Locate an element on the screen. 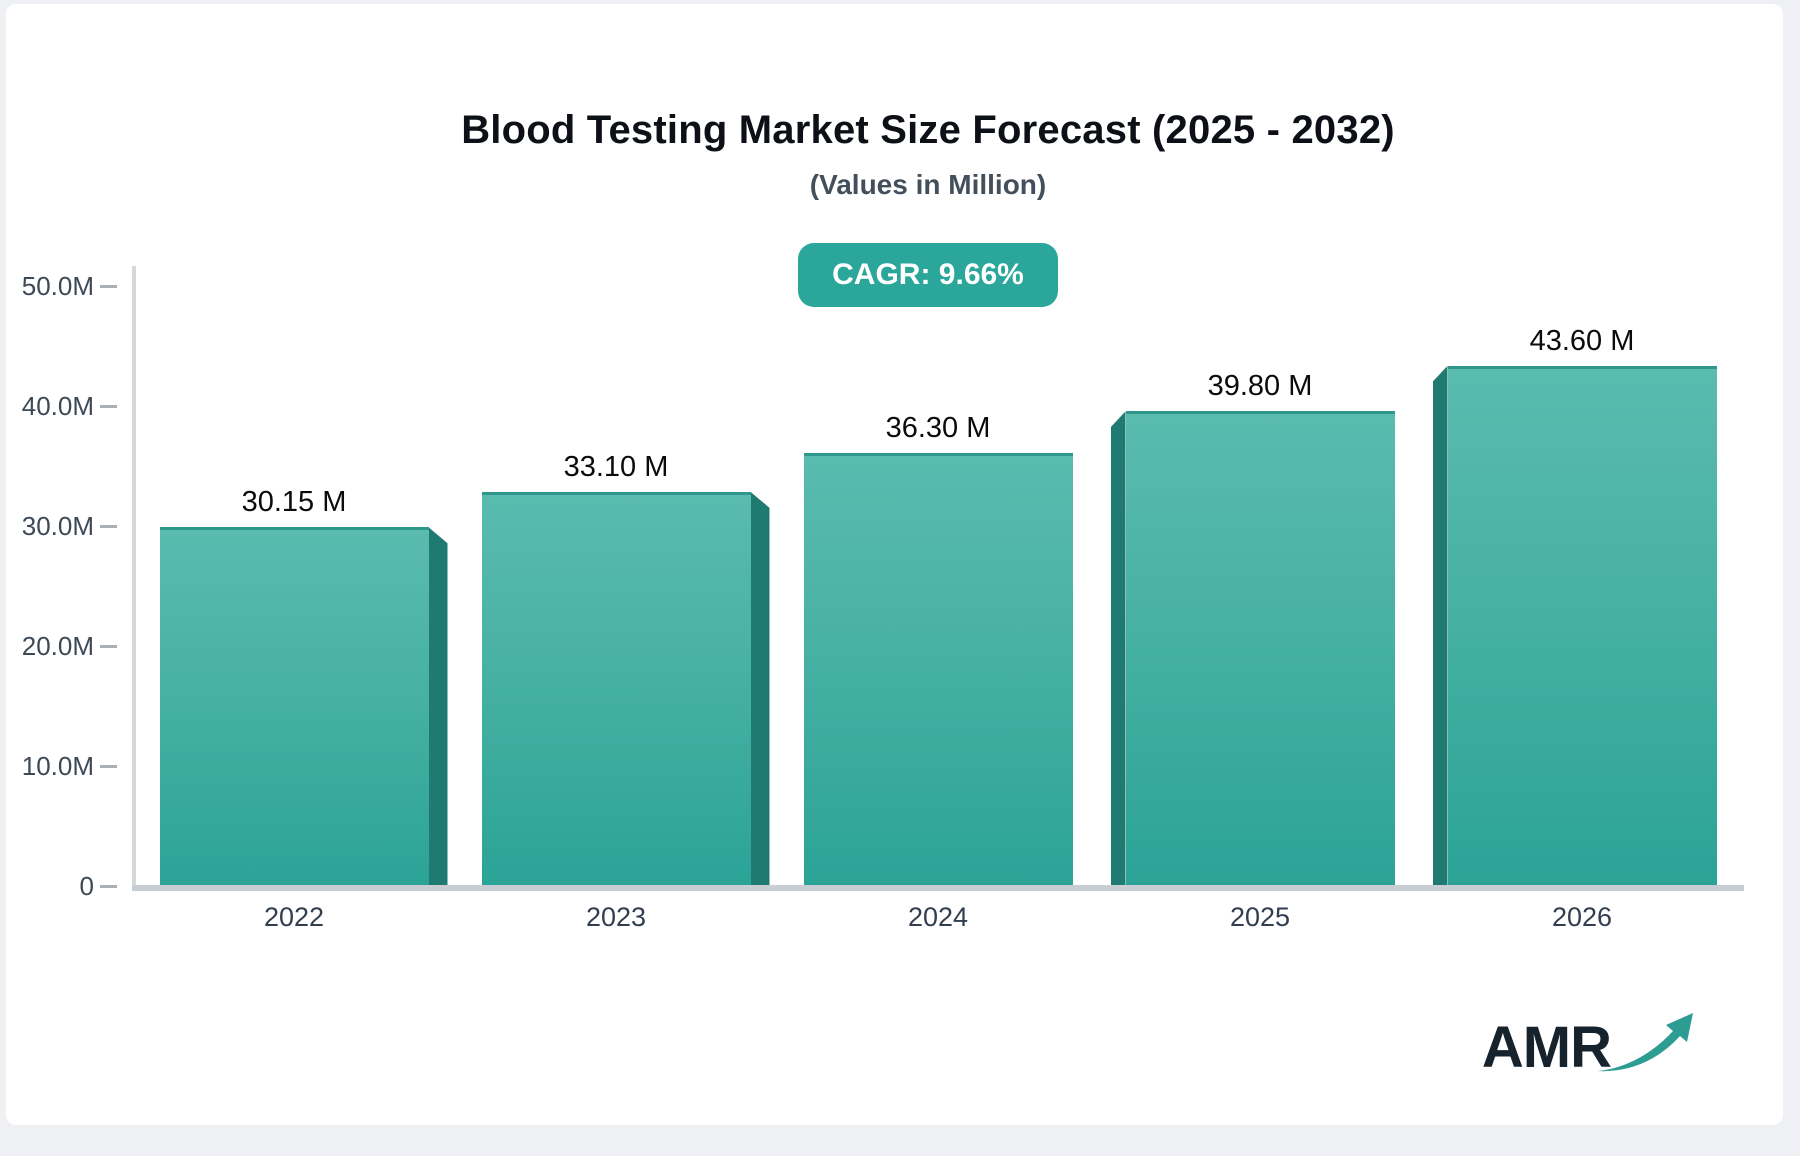 Image resolution: width=1800 pixels, height=1156 pixels. bar-value-label: 39.80 M is located at coordinates (1260, 386).